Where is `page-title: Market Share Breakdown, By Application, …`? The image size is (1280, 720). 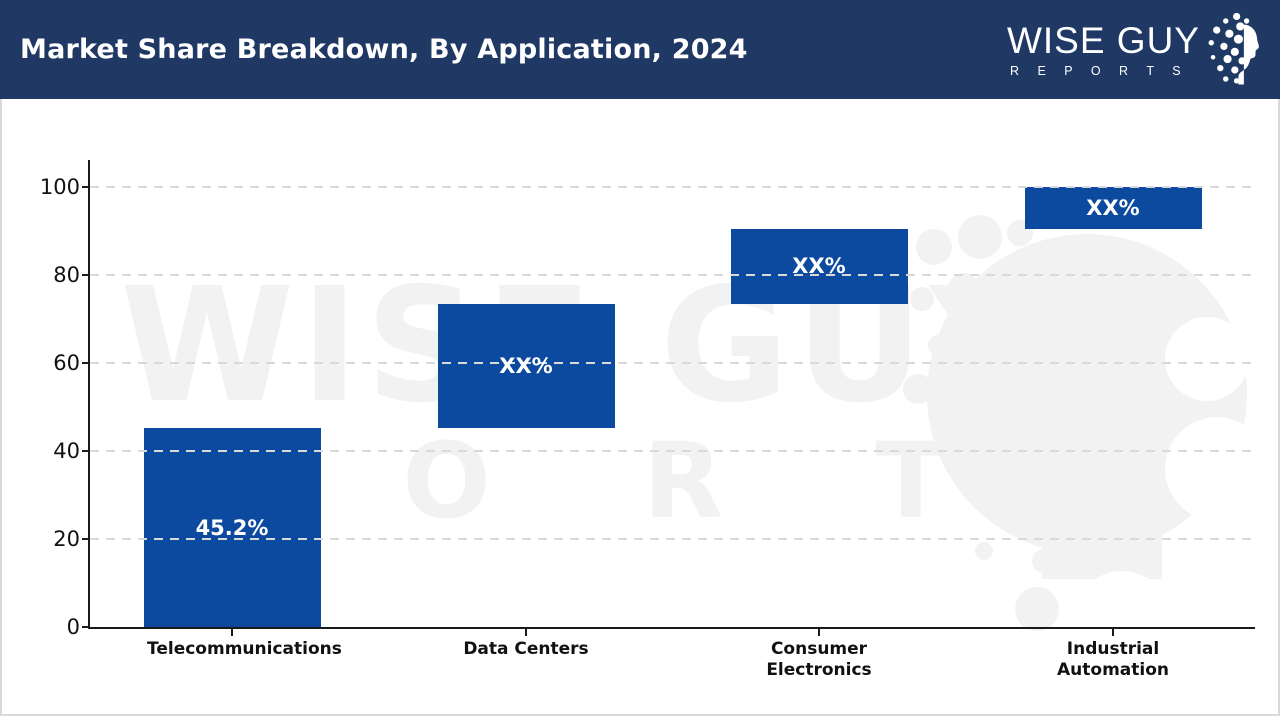
page-title: Market Share Breakdown, By Application, … is located at coordinates (384, 49).